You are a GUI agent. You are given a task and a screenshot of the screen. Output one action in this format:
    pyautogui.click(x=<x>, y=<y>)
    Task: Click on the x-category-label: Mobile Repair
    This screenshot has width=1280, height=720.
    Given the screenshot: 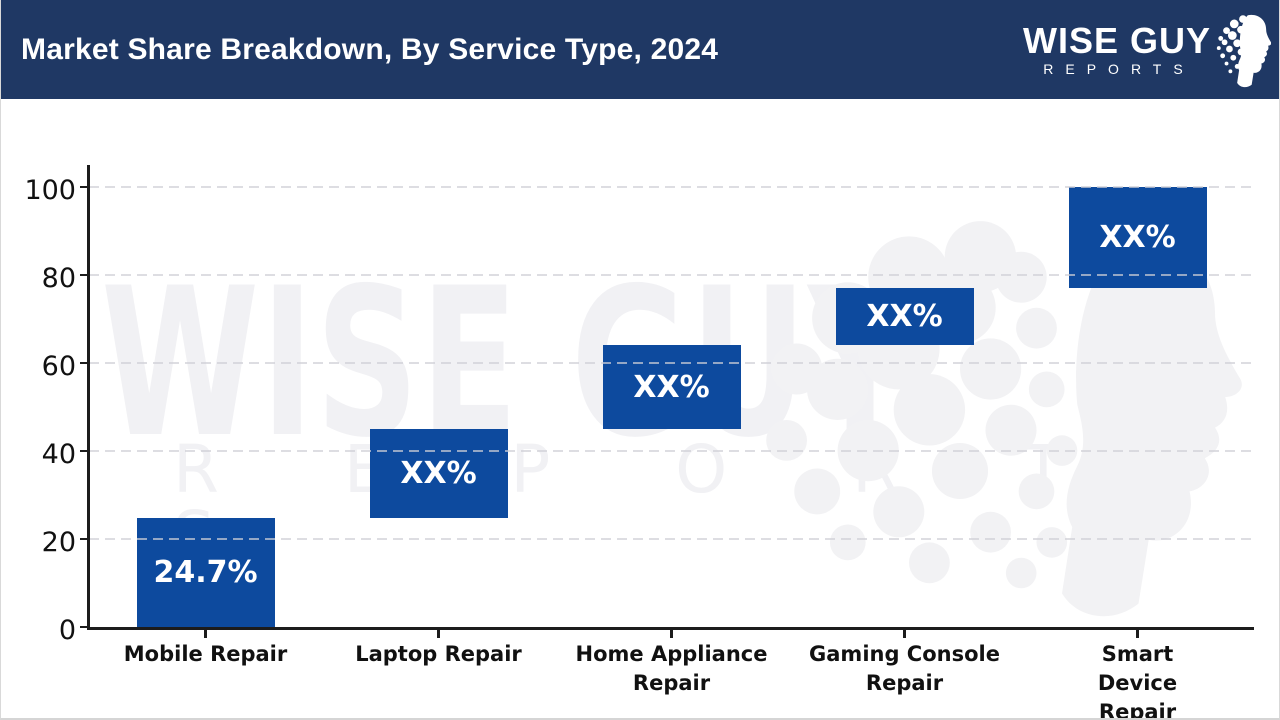 What is the action you would take?
    pyautogui.click(x=205, y=654)
    